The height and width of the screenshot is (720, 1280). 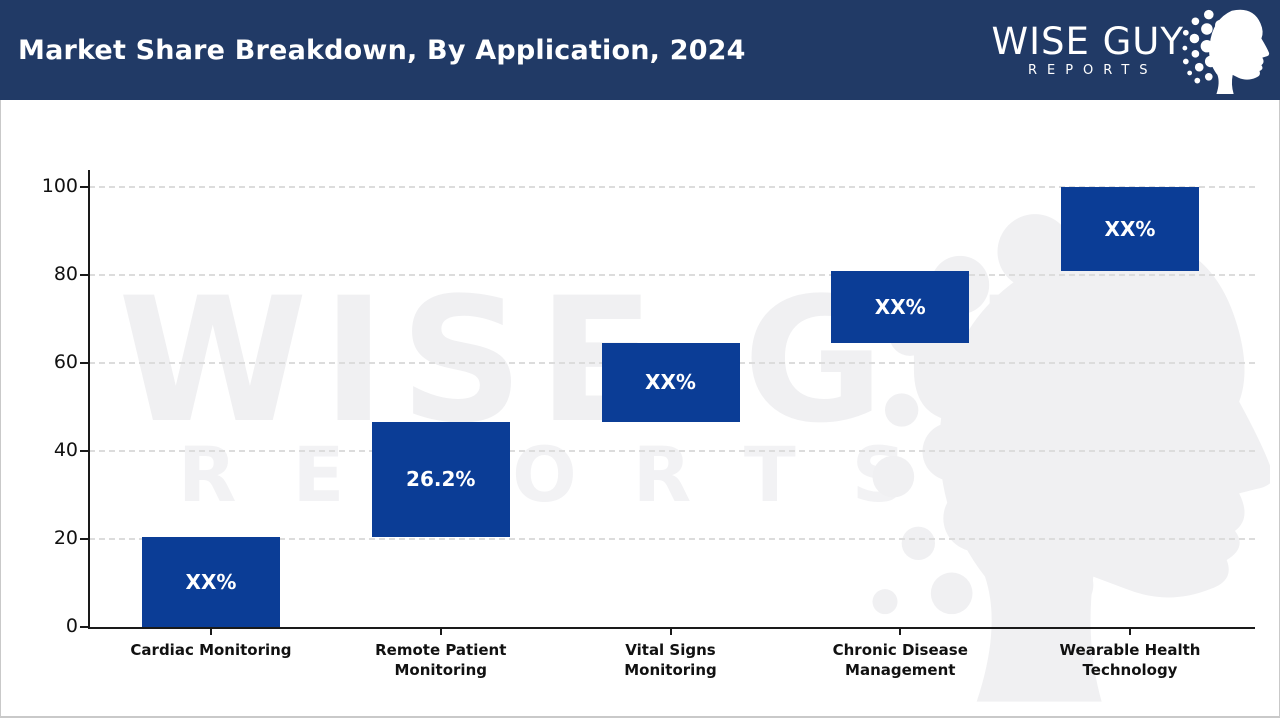 I want to click on bar-4: XX%, so click(x=900, y=307).